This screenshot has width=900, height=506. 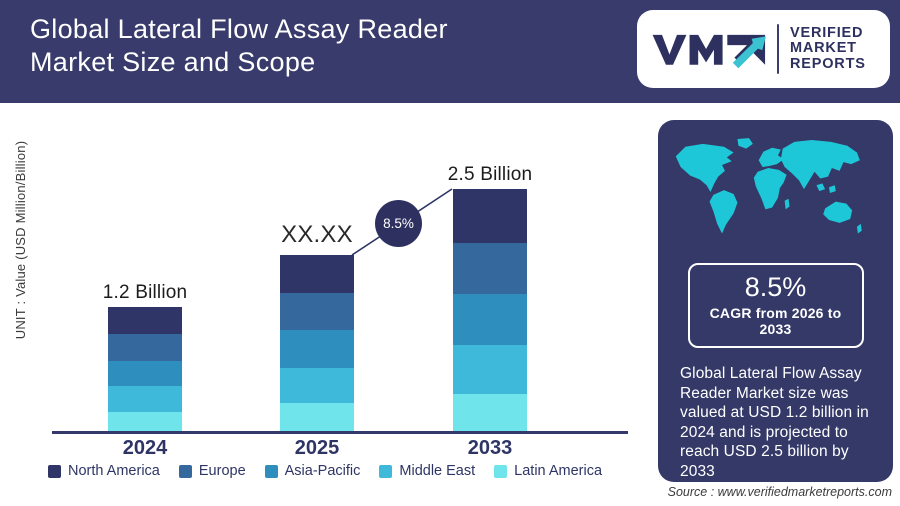 I want to click on bar-segment-2024-latin-america, so click(x=145, y=422).